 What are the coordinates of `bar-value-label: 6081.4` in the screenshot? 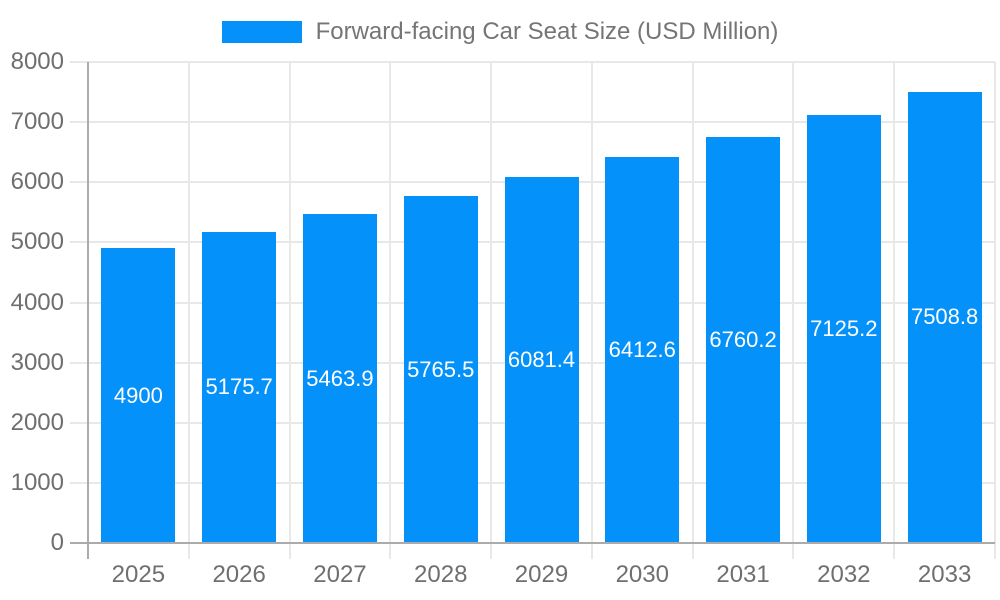 It's located at (541, 360).